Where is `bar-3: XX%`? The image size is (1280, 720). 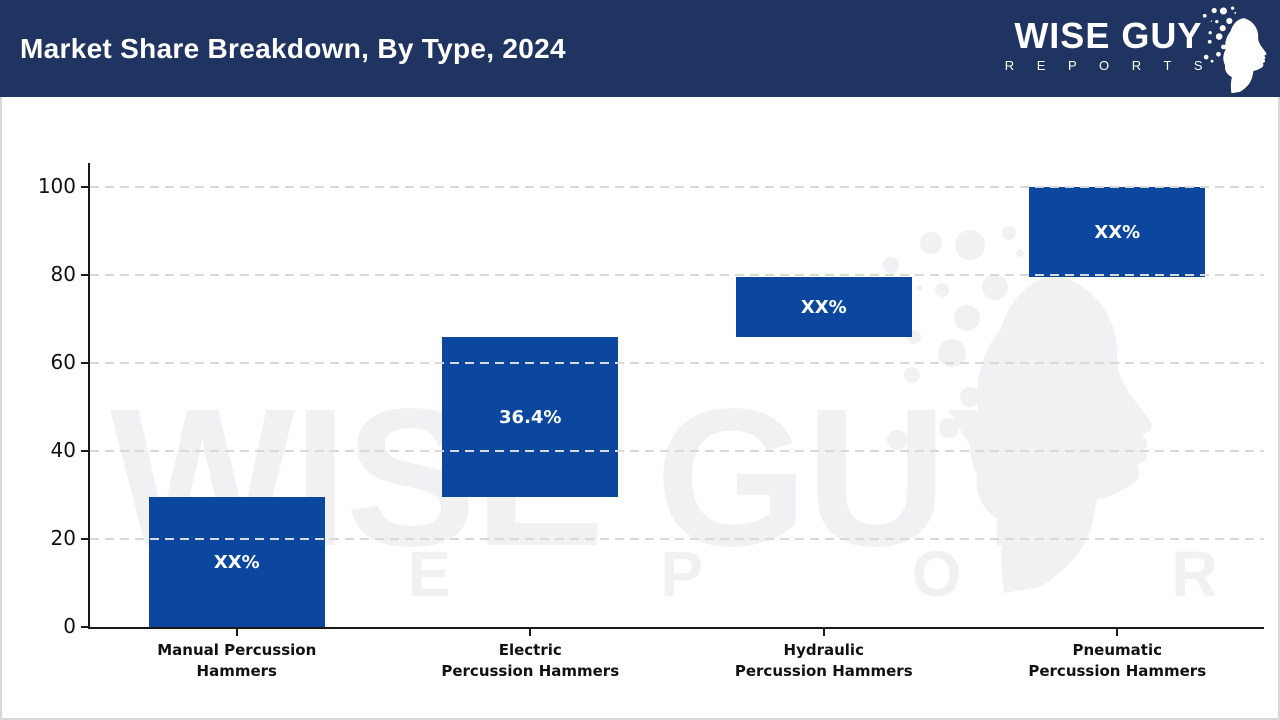 bar-3: XX% is located at coordinates (823, 307).